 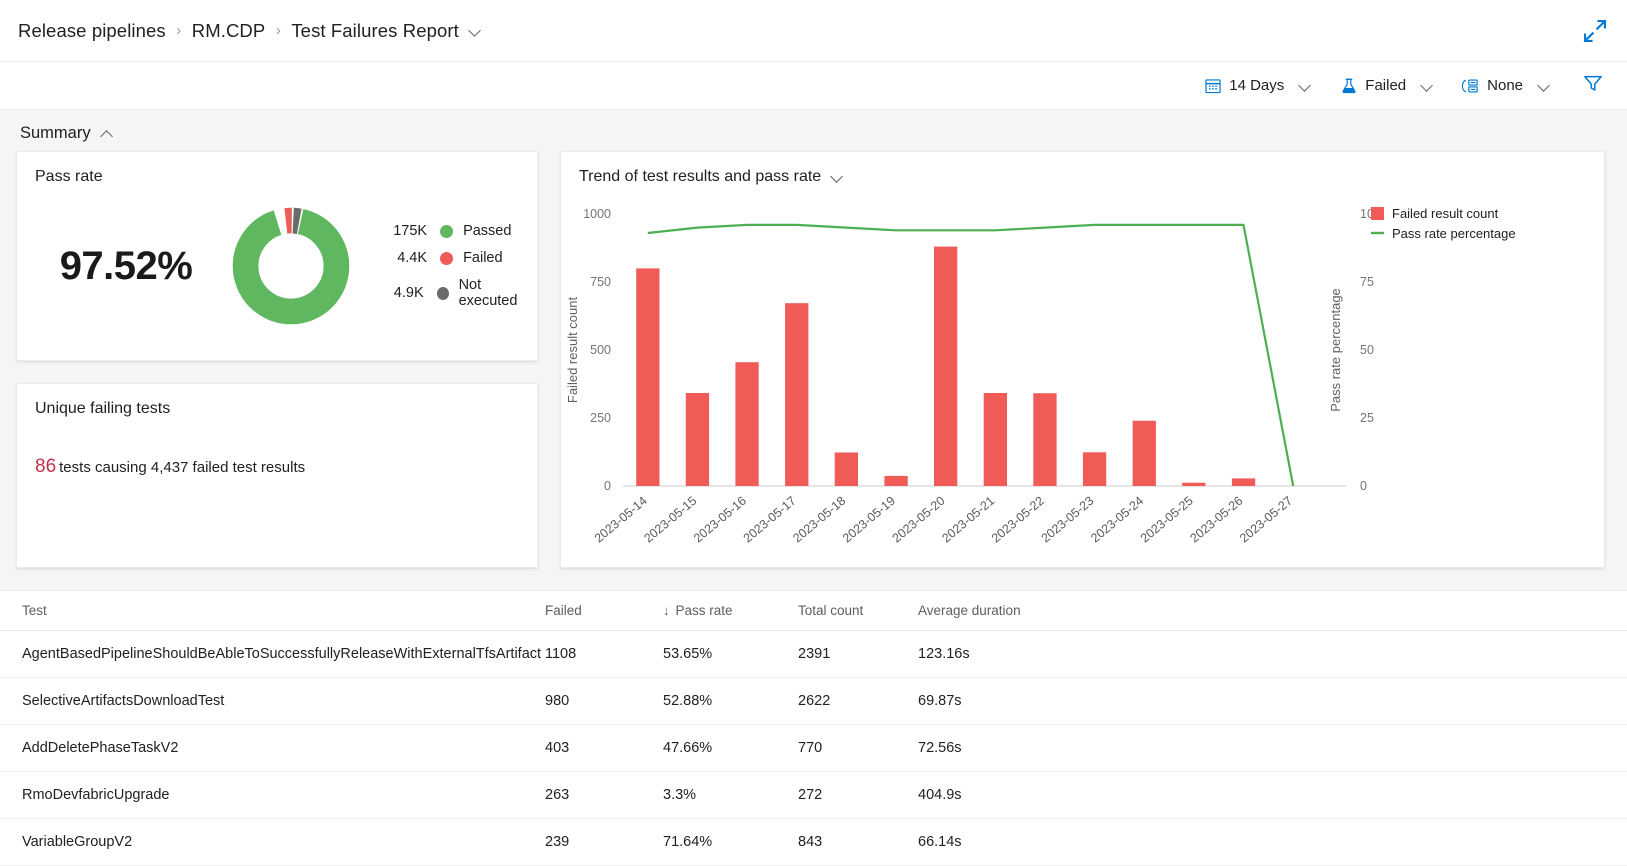 What do you see at coordinates (447, 258) in the screenshot?
I see `legend-dot-failed` at bounding box center [447, 258].